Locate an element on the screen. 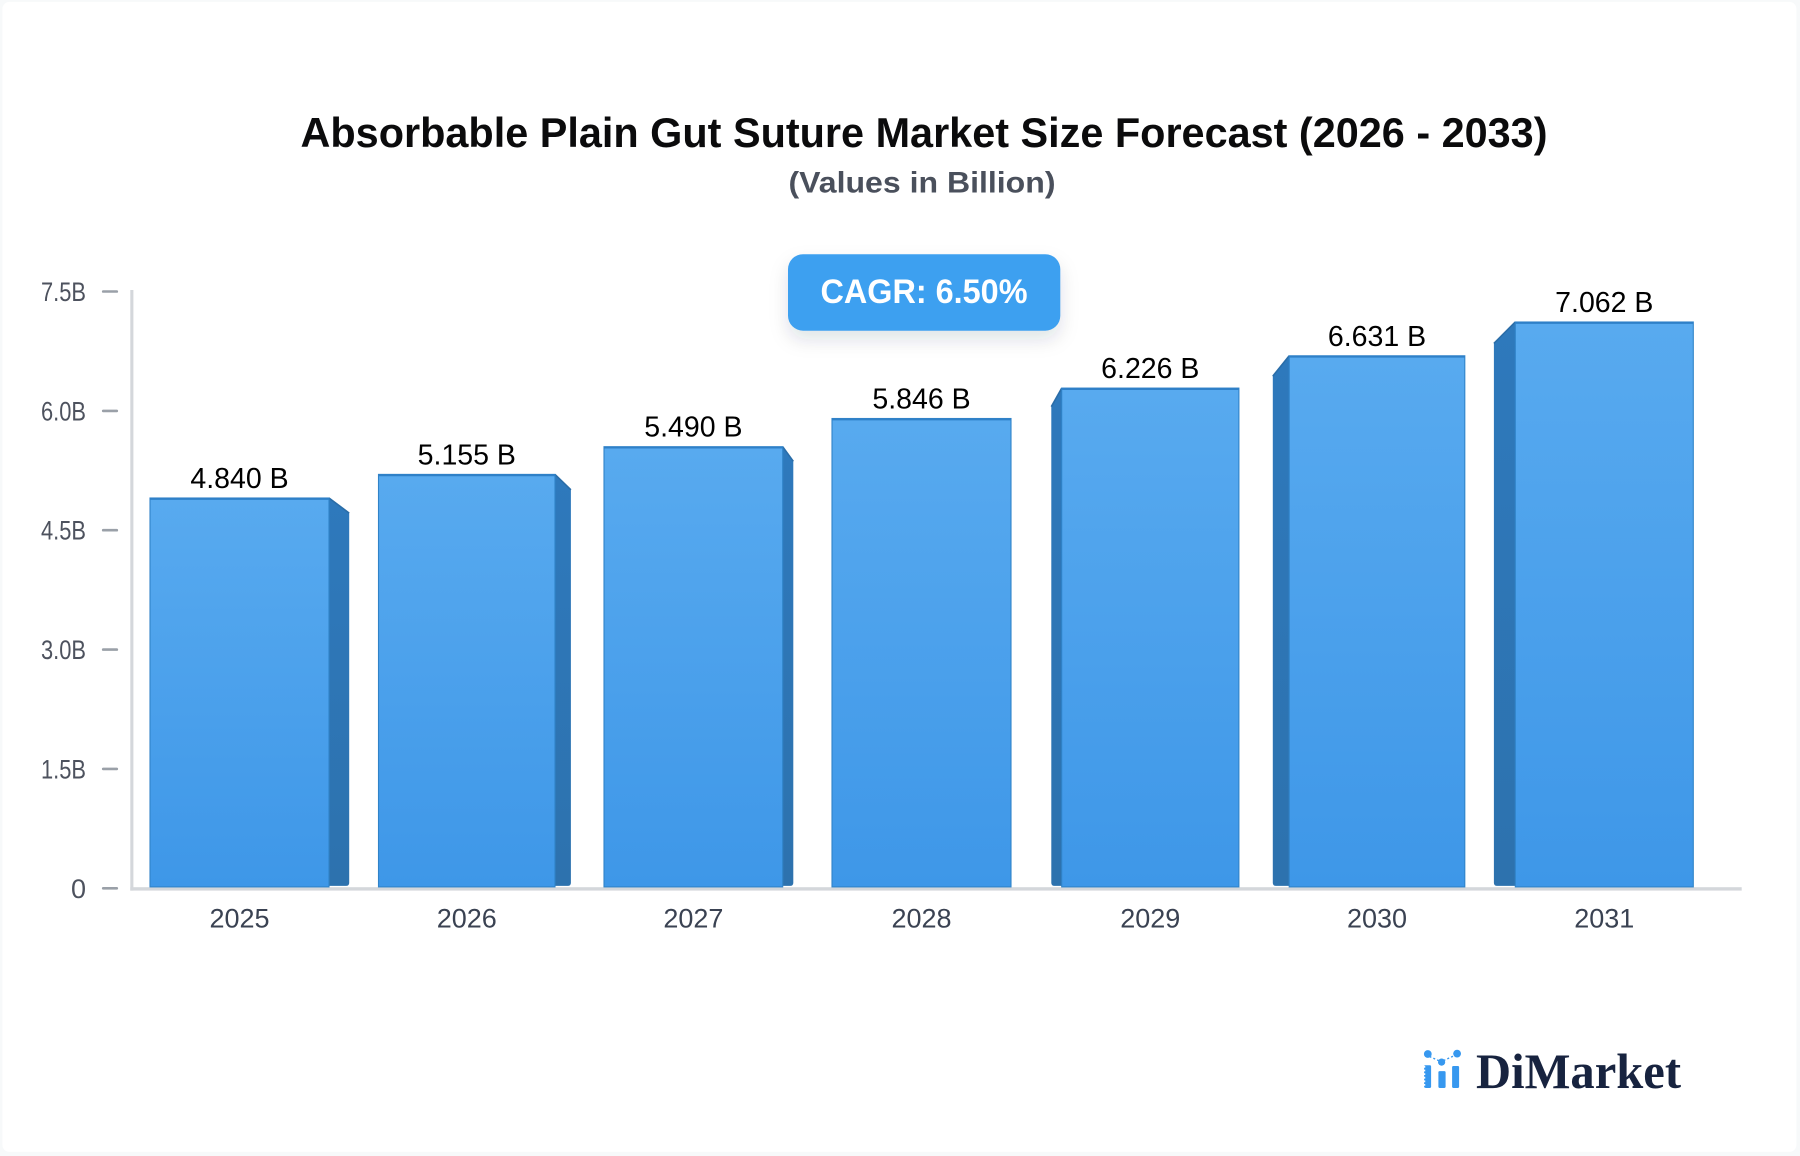 The width and height of the screenshot is (1800, 1156). svg-text: 1.5B is located at coordinates (63, 769).